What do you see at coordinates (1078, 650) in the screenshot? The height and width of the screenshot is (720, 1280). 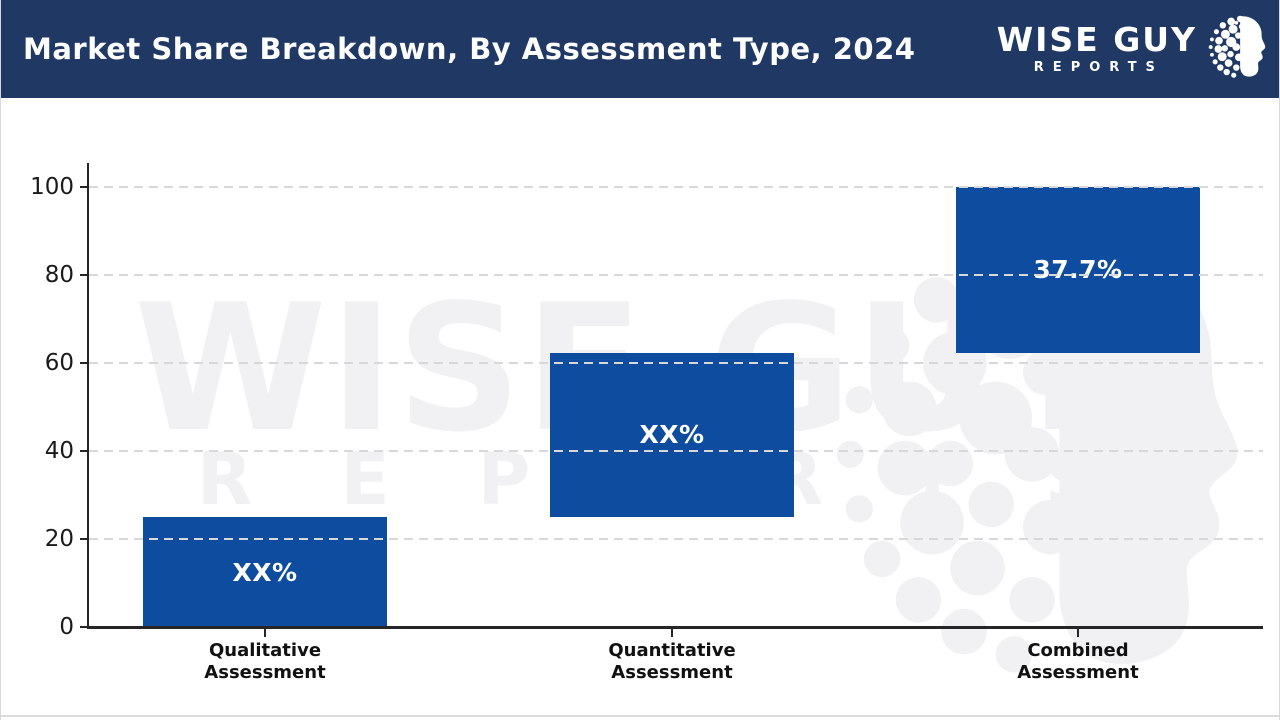 I see `category-label-line: Combined` at bounding box center [1078, 650].